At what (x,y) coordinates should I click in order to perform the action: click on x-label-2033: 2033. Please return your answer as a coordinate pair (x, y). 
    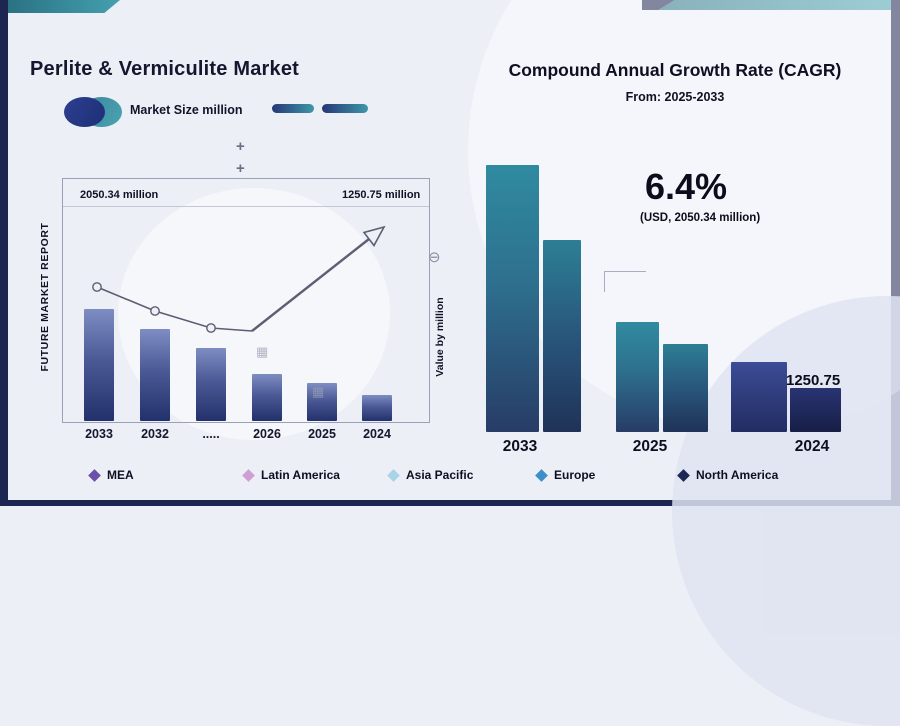
    Looking at the image, I should click on (99, 434).